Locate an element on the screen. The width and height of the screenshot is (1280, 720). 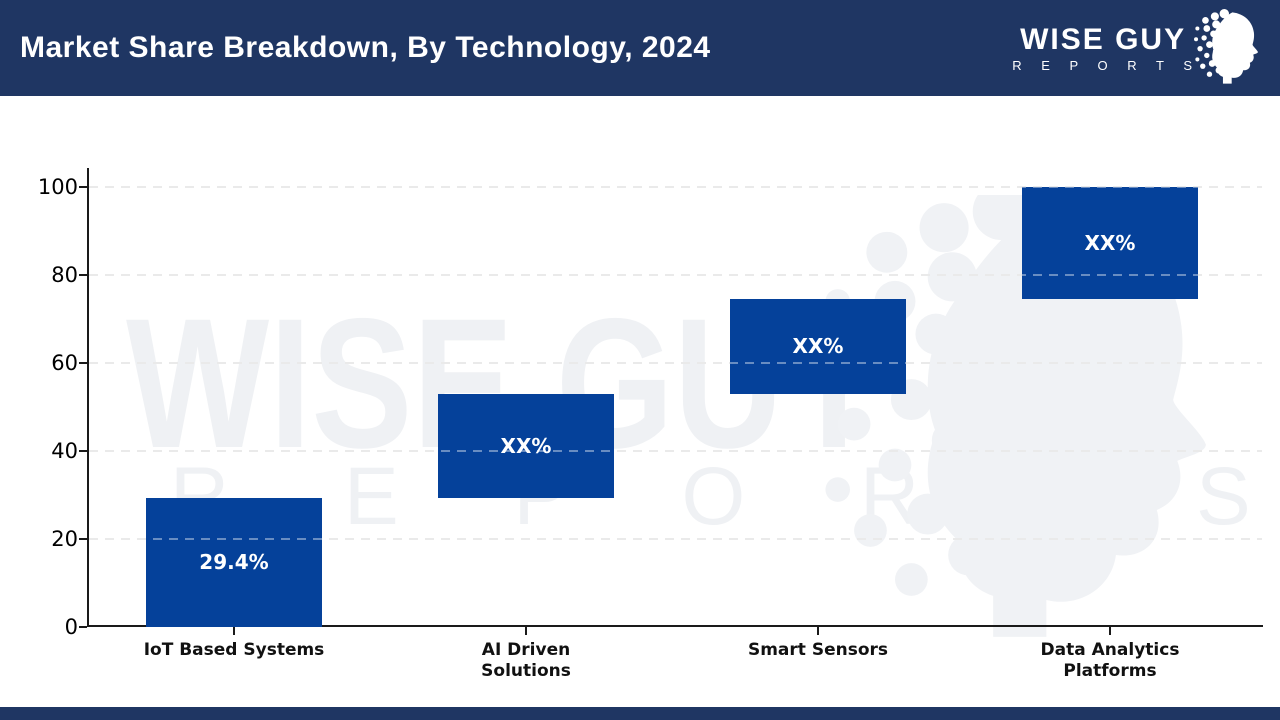
y-tick-label: 60 is located at coordinates (64, 363).